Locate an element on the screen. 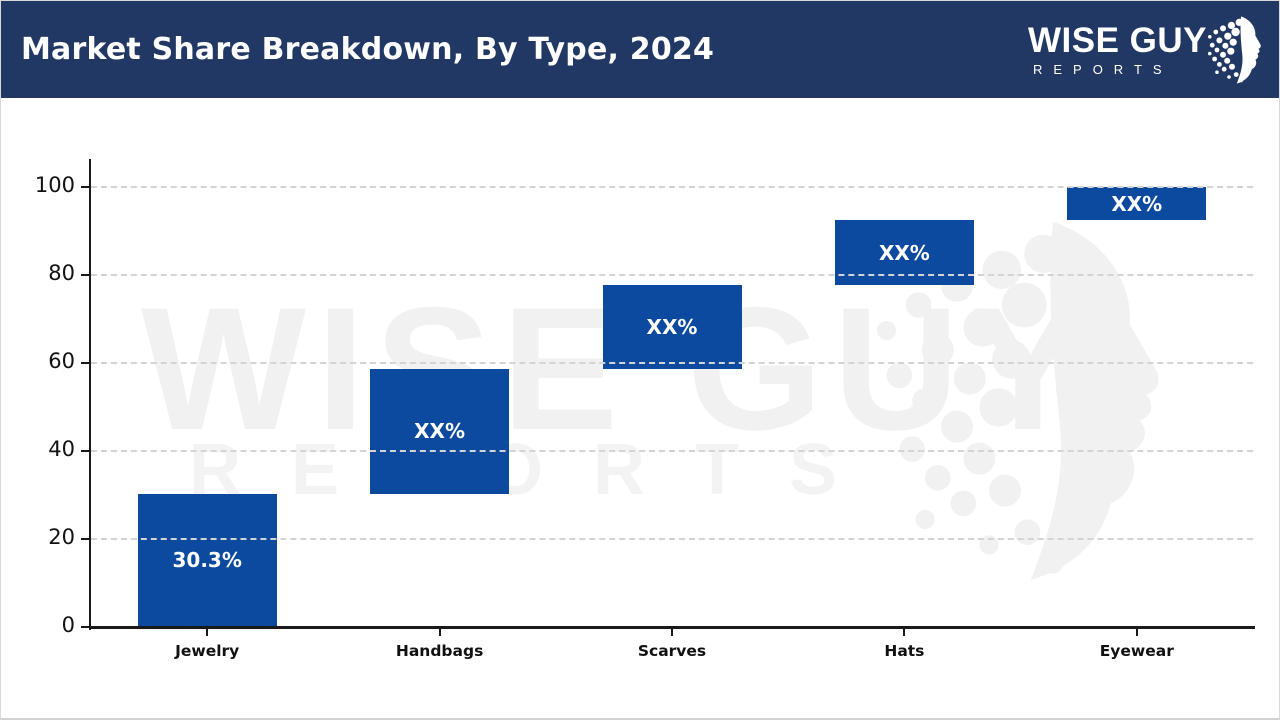  bar-jewelry is located at coordinates (207, 560).